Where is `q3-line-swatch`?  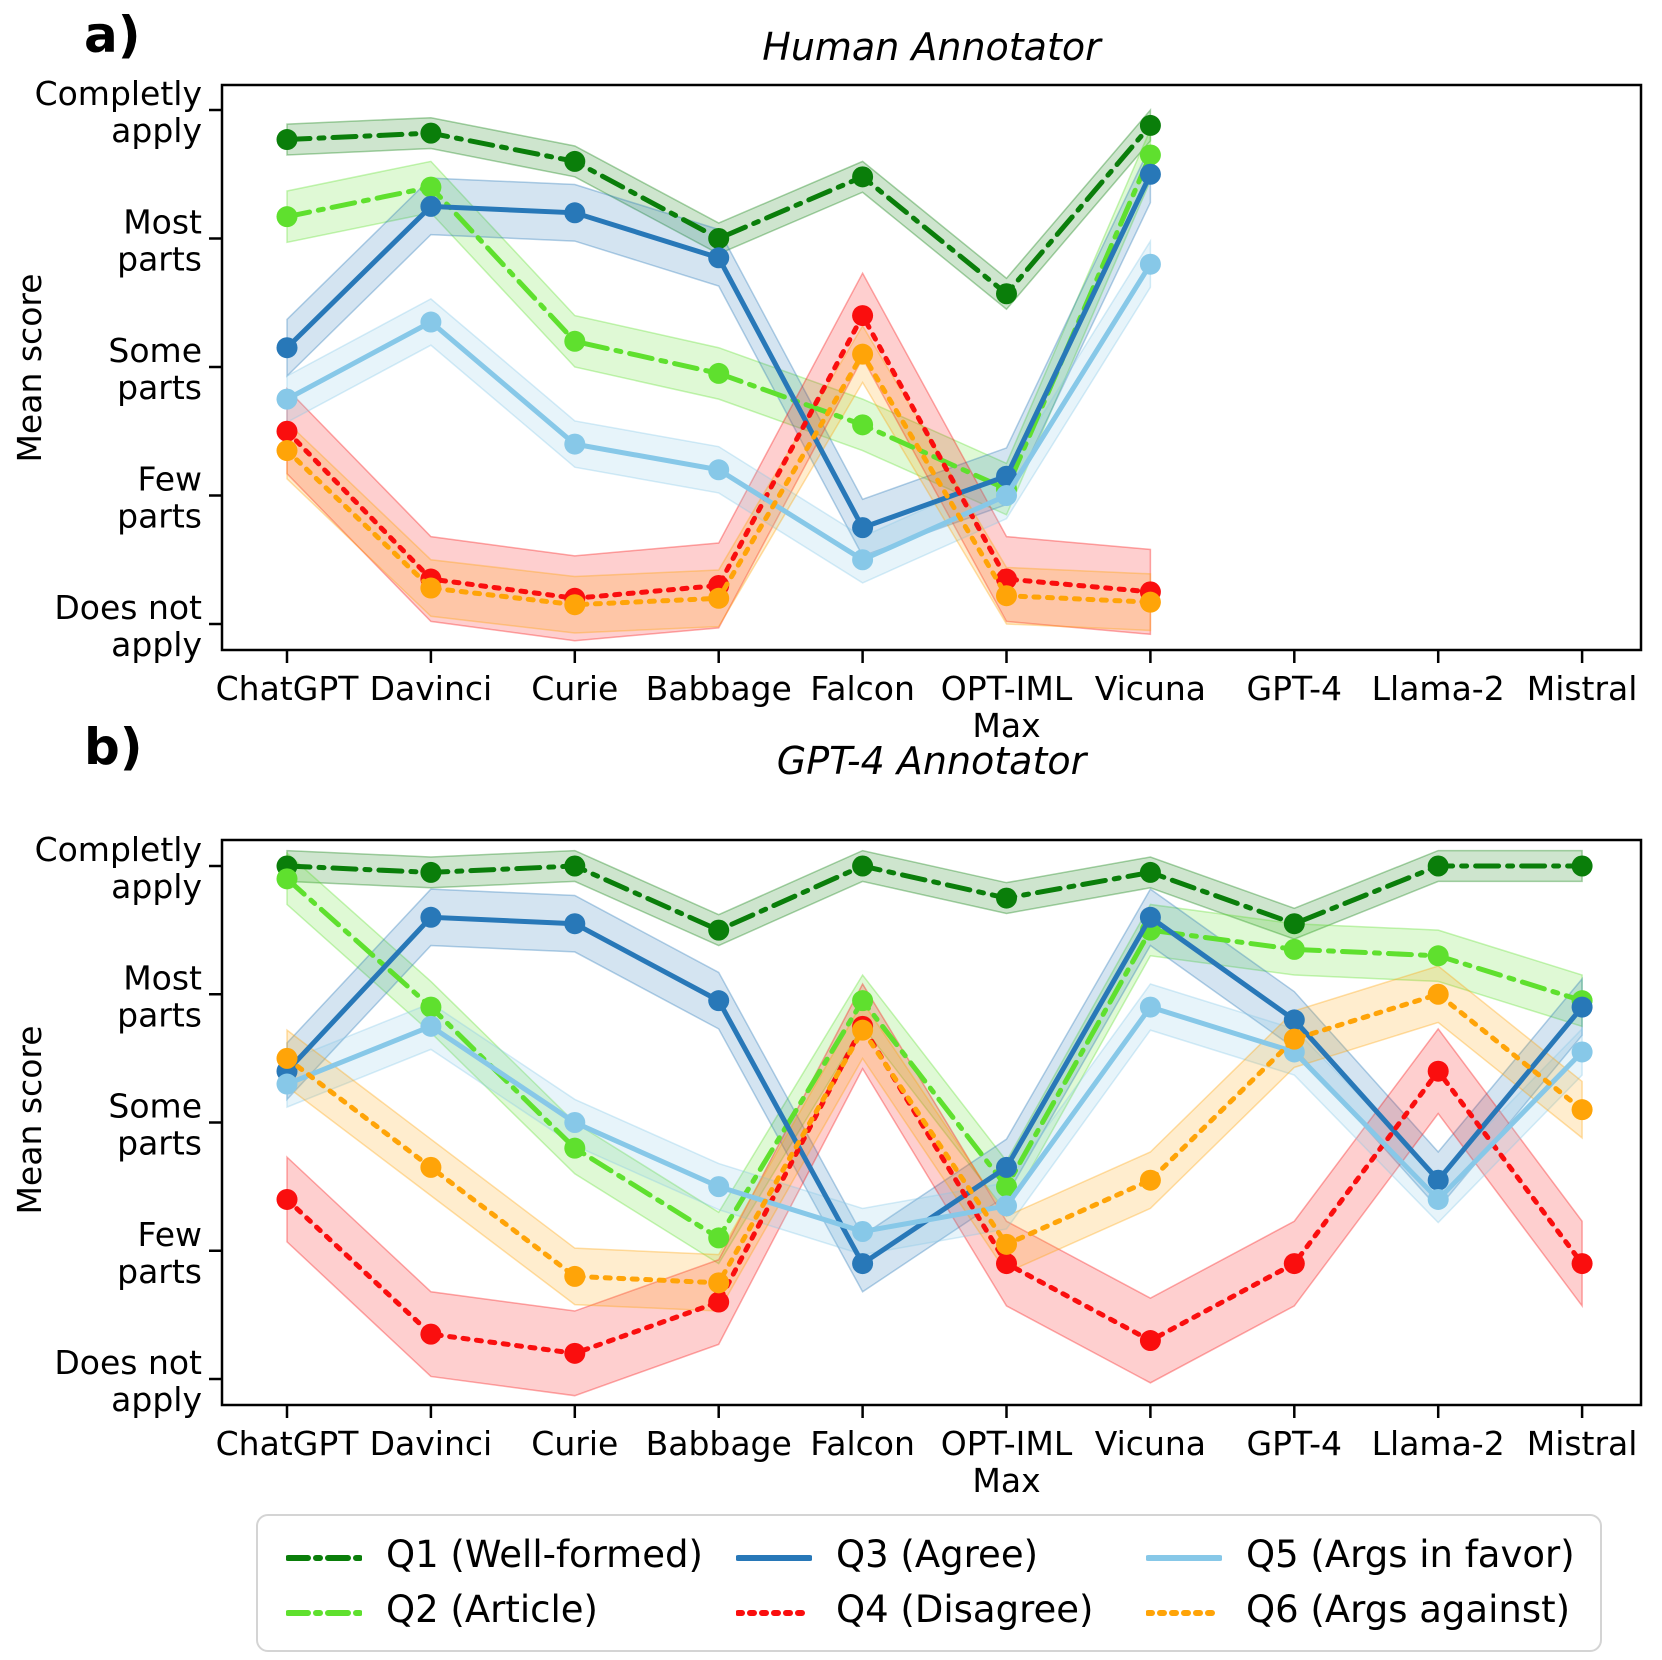 q3-line-swatch is located at coordinates (774, 1555).